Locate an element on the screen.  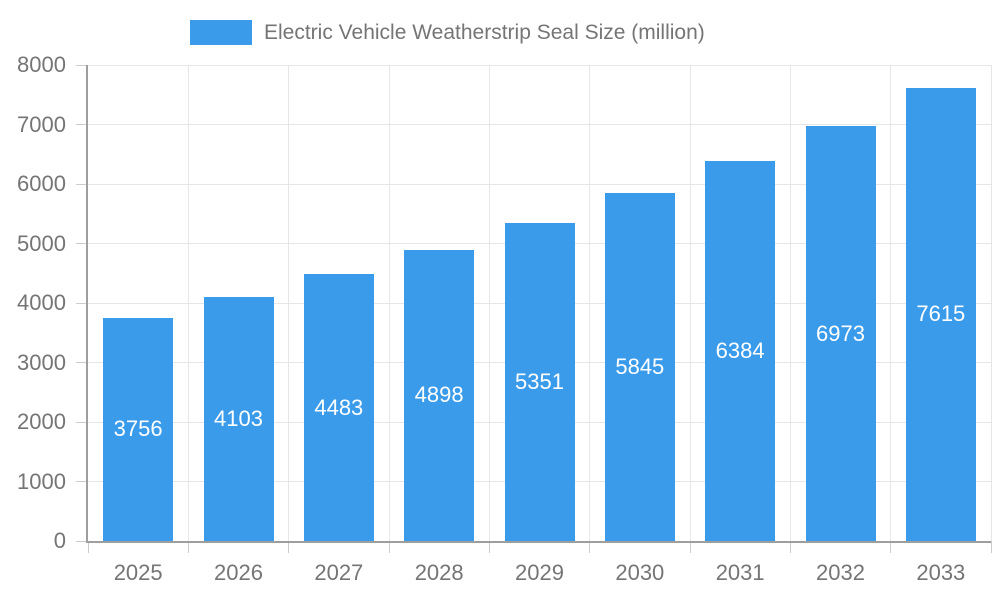
x-axis-label: 2027 is located at coordinates (339, 572).